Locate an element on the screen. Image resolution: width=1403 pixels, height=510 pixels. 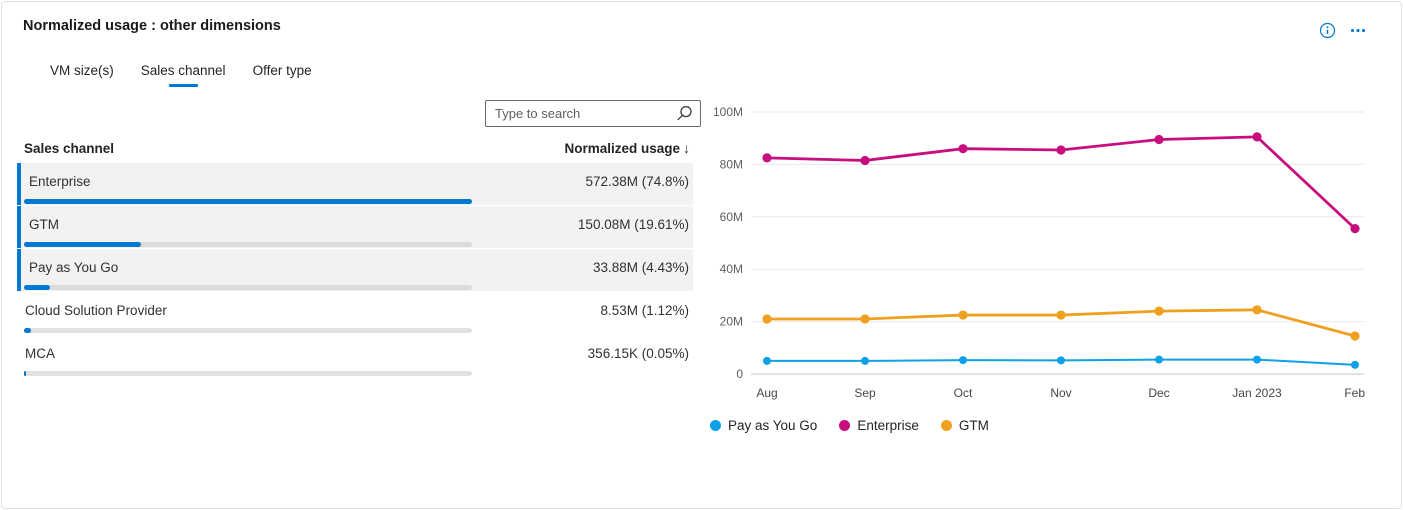
tab-label: Offer type is located at coordinates (282, 70).